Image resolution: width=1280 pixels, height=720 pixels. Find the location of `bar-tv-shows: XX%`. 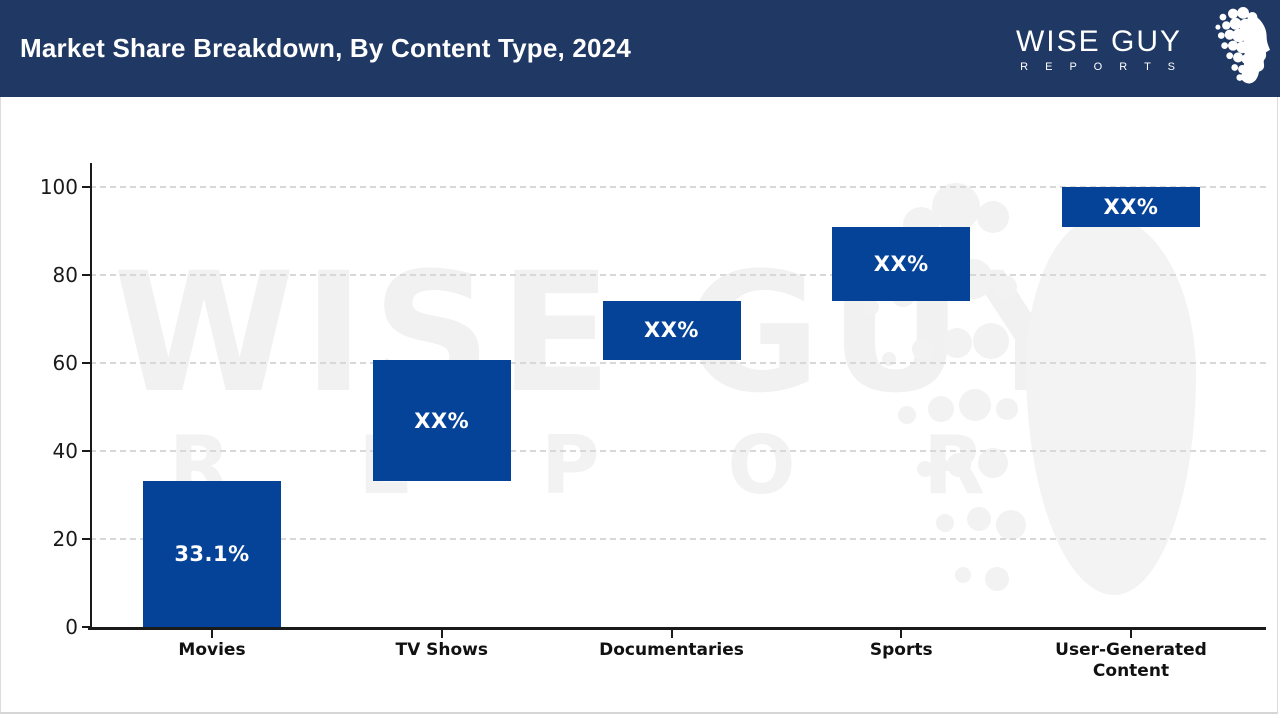

bar-tv-shows: XX% is located at coordinates (441, 421).